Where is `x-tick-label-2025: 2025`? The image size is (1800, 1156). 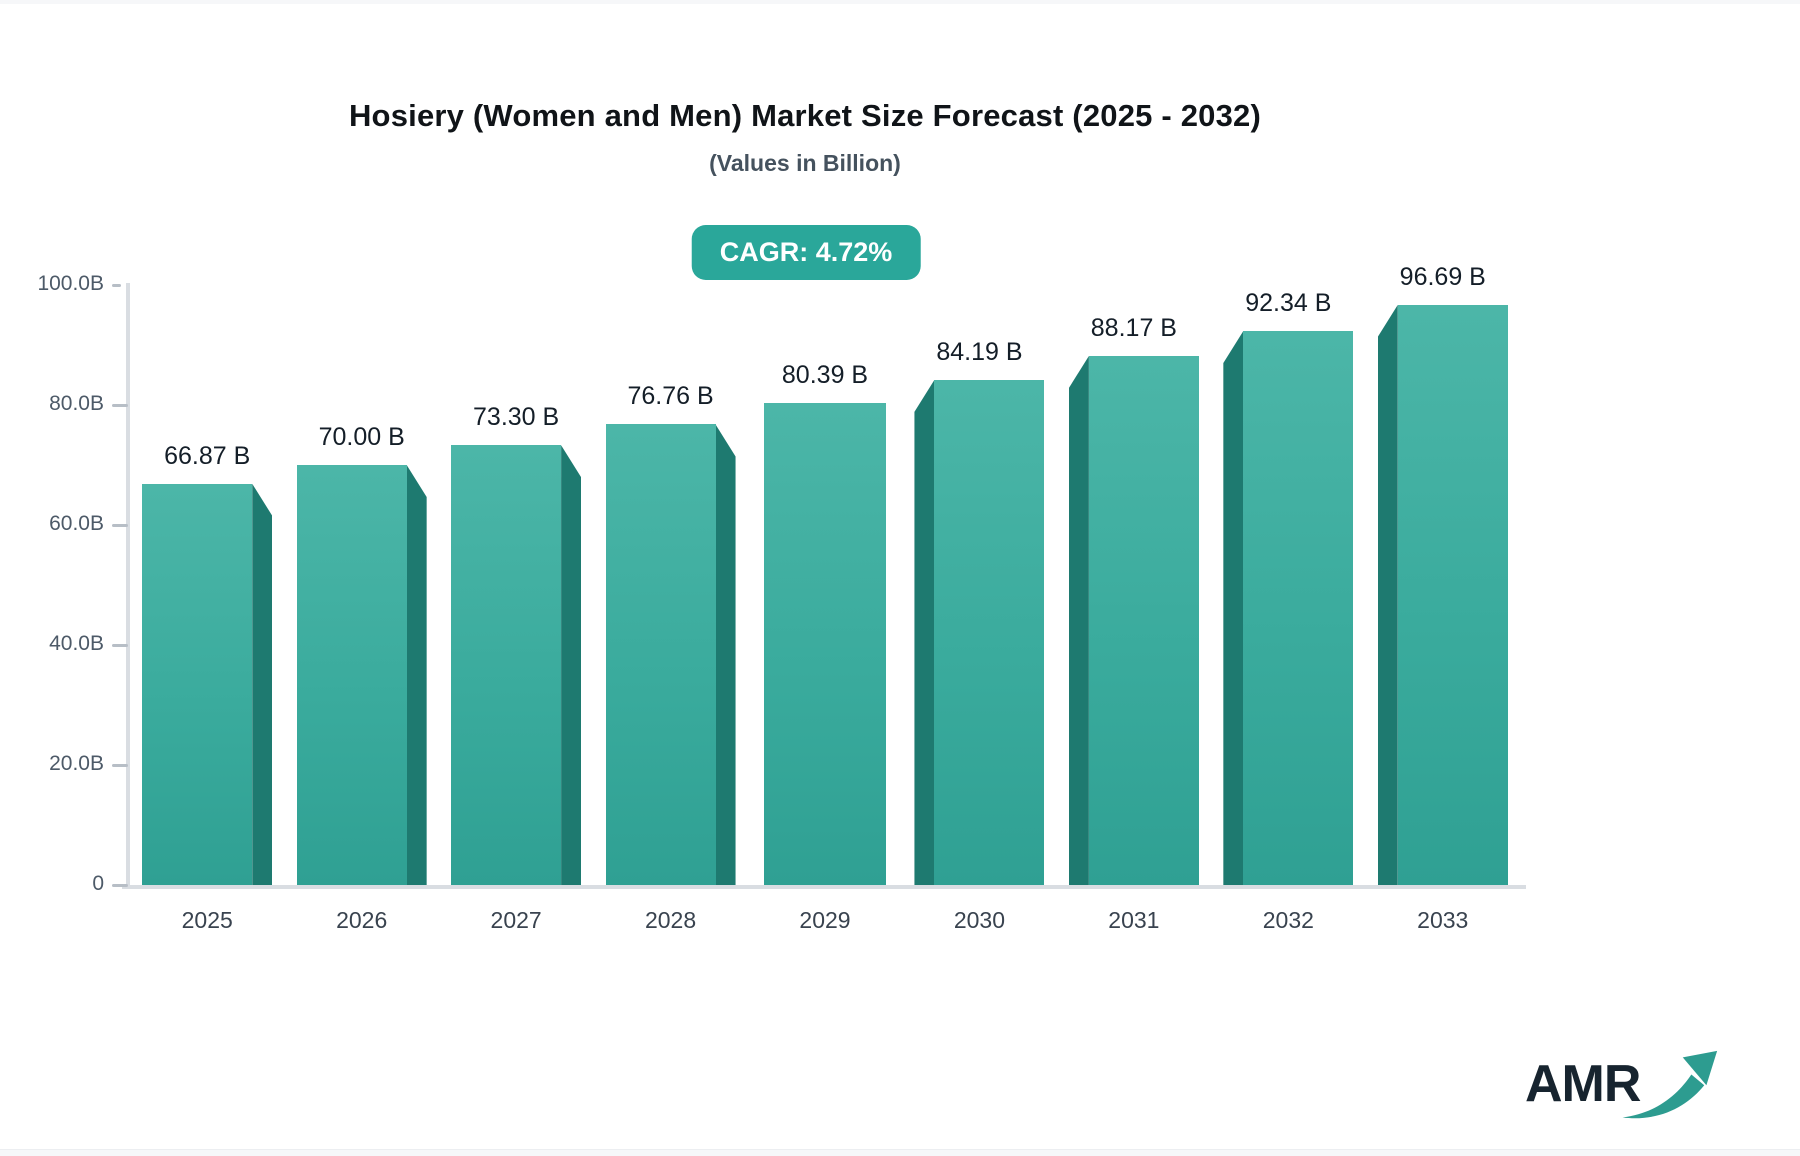 x-tick-label-2025: 2025 is located at coordinates (207, 920).